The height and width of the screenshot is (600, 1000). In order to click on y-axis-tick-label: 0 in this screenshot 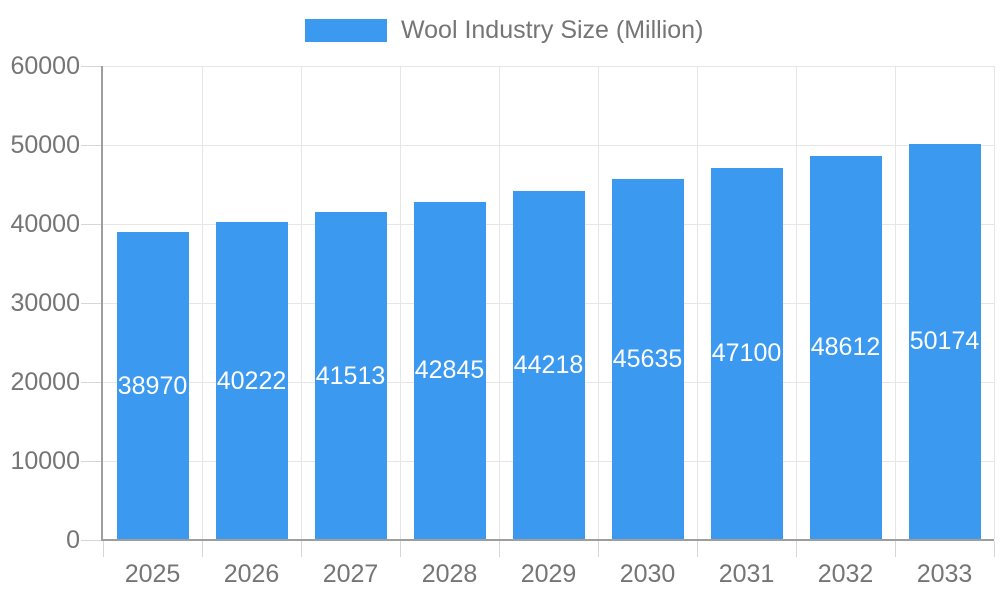, I will do `click(73, 540)`.